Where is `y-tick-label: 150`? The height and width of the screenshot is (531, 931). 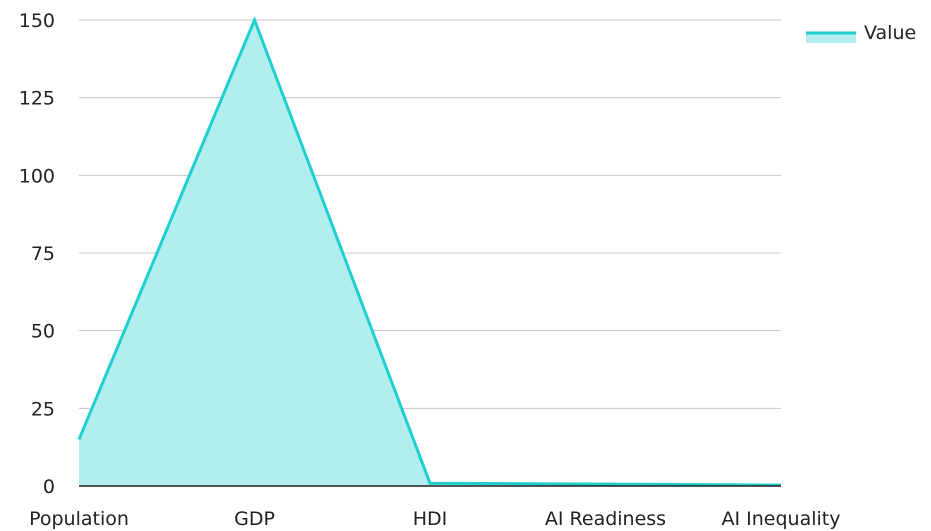
y-tick-label: 150 is located at coordinates (37, 21).